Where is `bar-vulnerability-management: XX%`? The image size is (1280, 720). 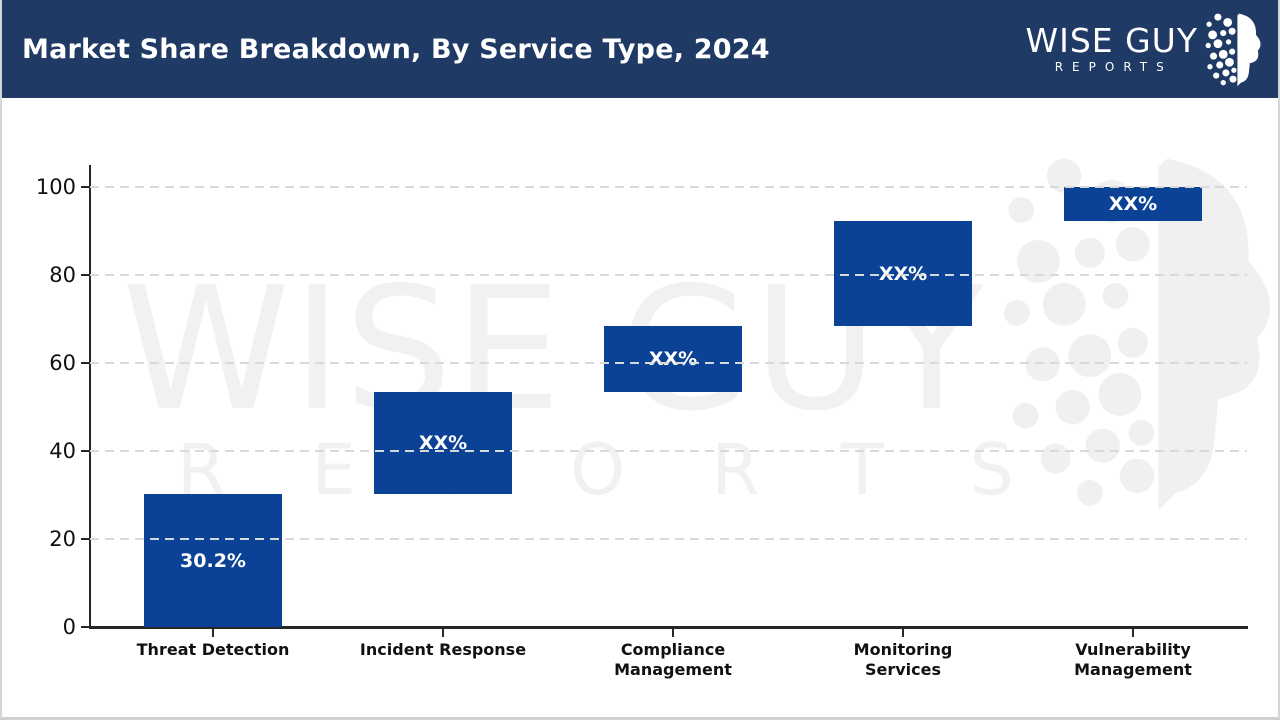
bar-vulnerability-management: XX% is located at coordinates (1133, 204).